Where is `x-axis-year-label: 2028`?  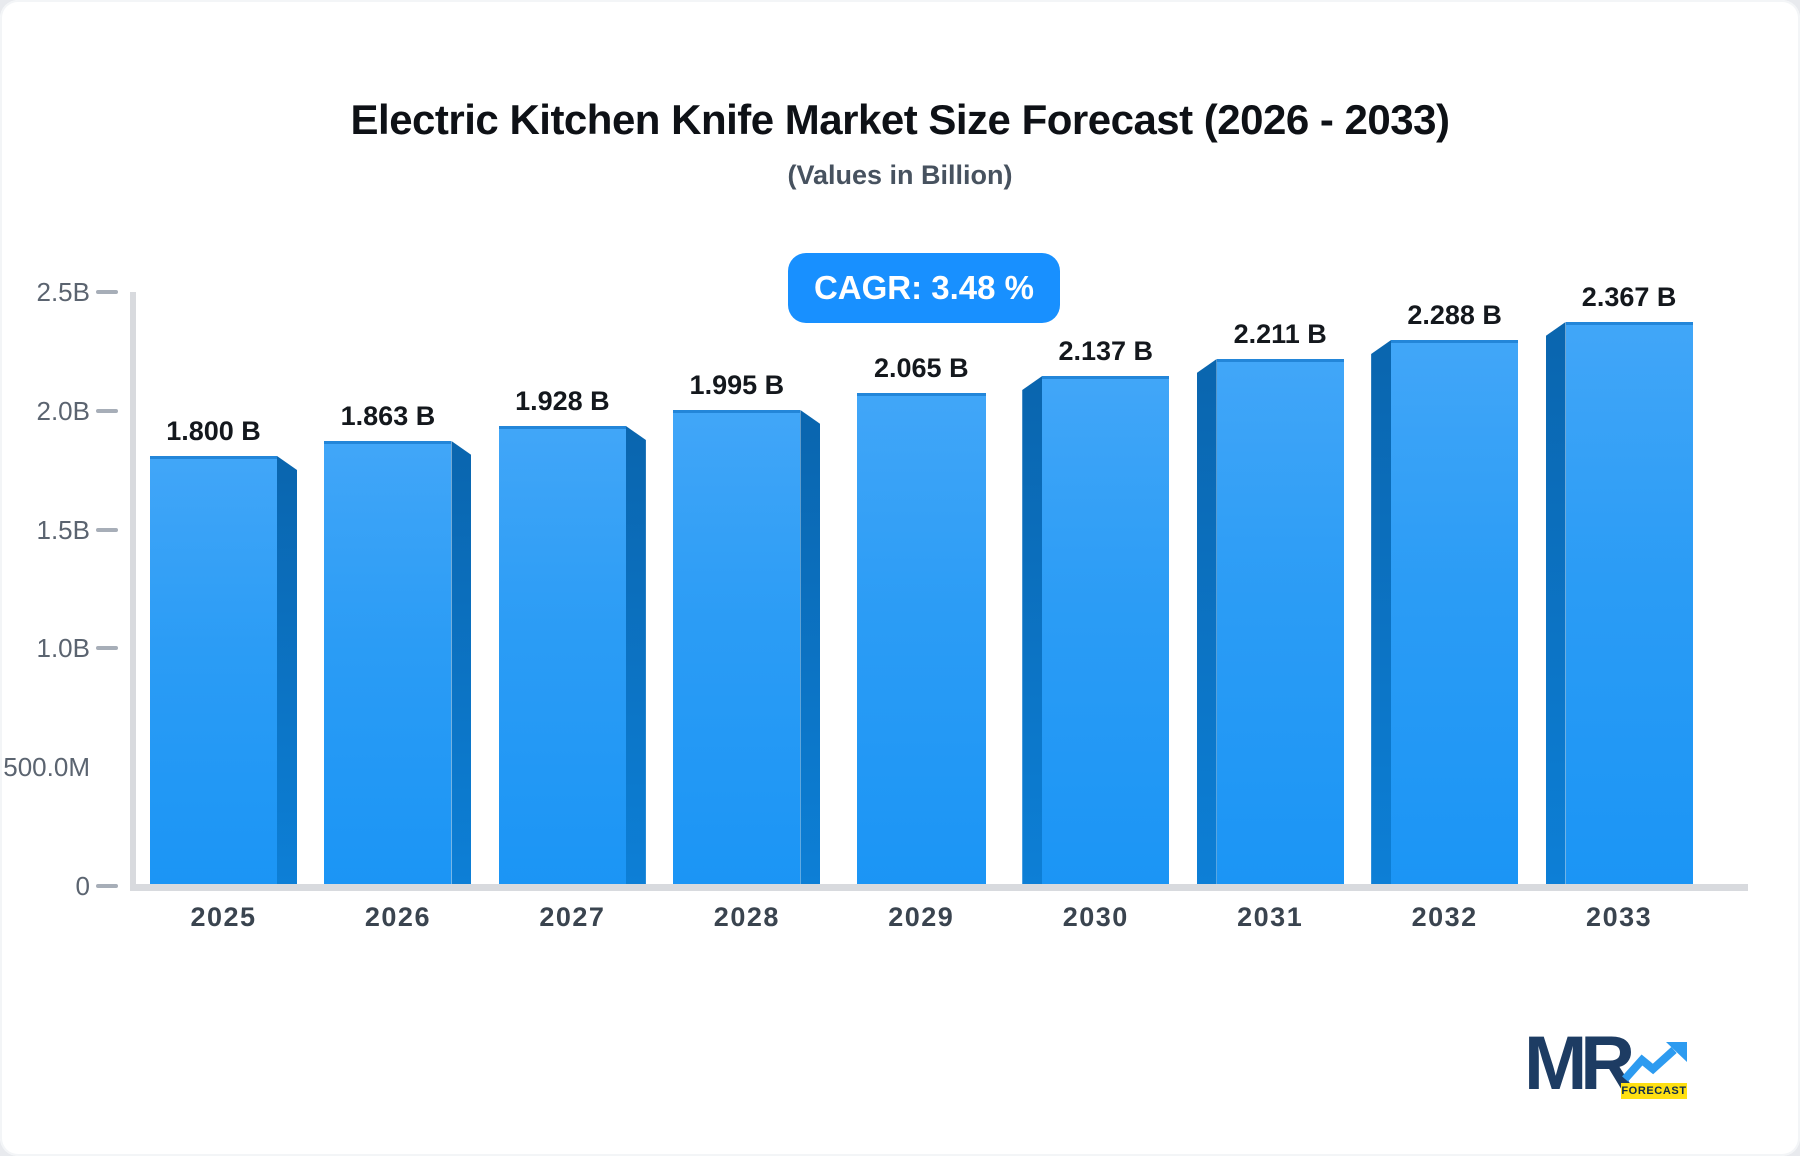 x-axis-year-label: 2028 is located at coordinates (746, 917).